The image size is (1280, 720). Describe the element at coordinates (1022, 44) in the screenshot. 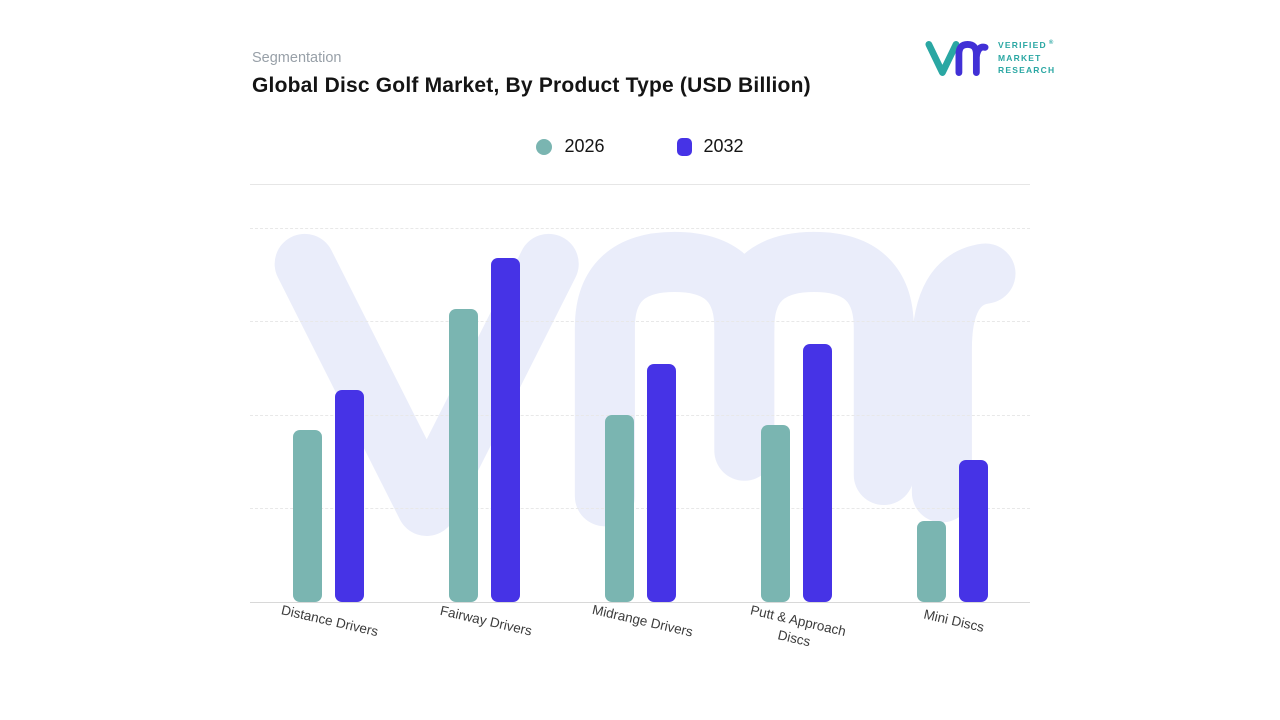

I see `logo-line-1: VERIFIED` at that location.